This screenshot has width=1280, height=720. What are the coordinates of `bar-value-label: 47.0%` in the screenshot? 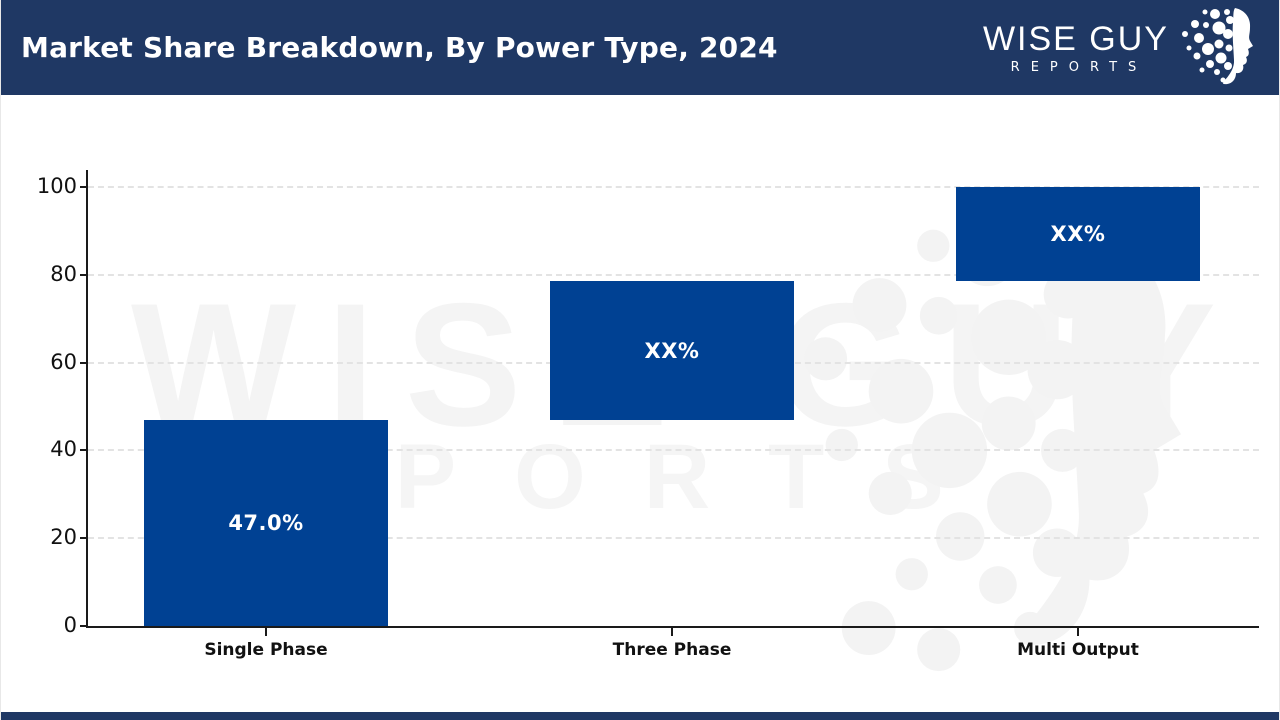 It's located at (266, 522).